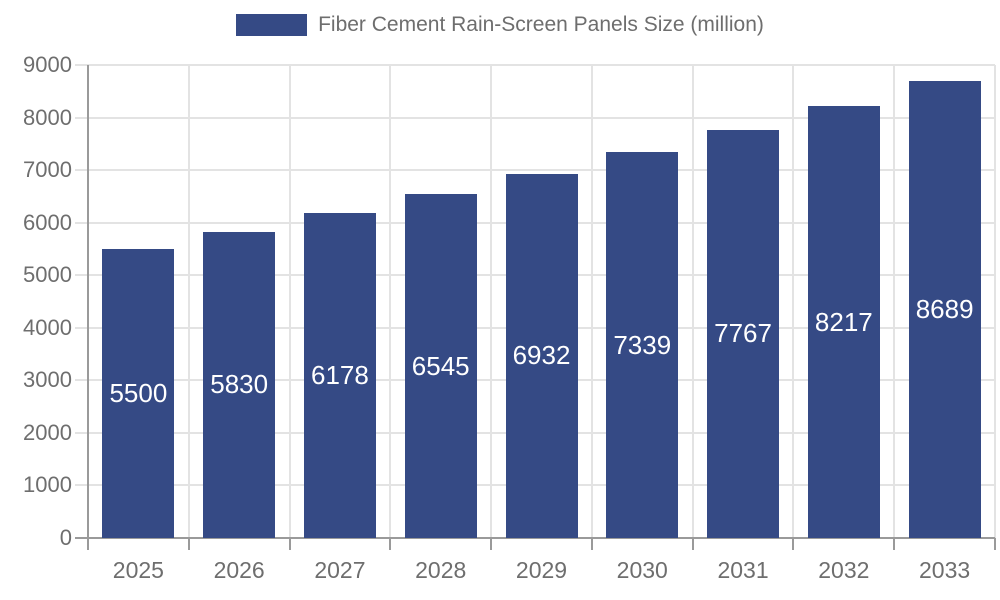 This screenshot has width=1000, height=600. I want to click on x-axis-label: 2031, so click(743, 570).